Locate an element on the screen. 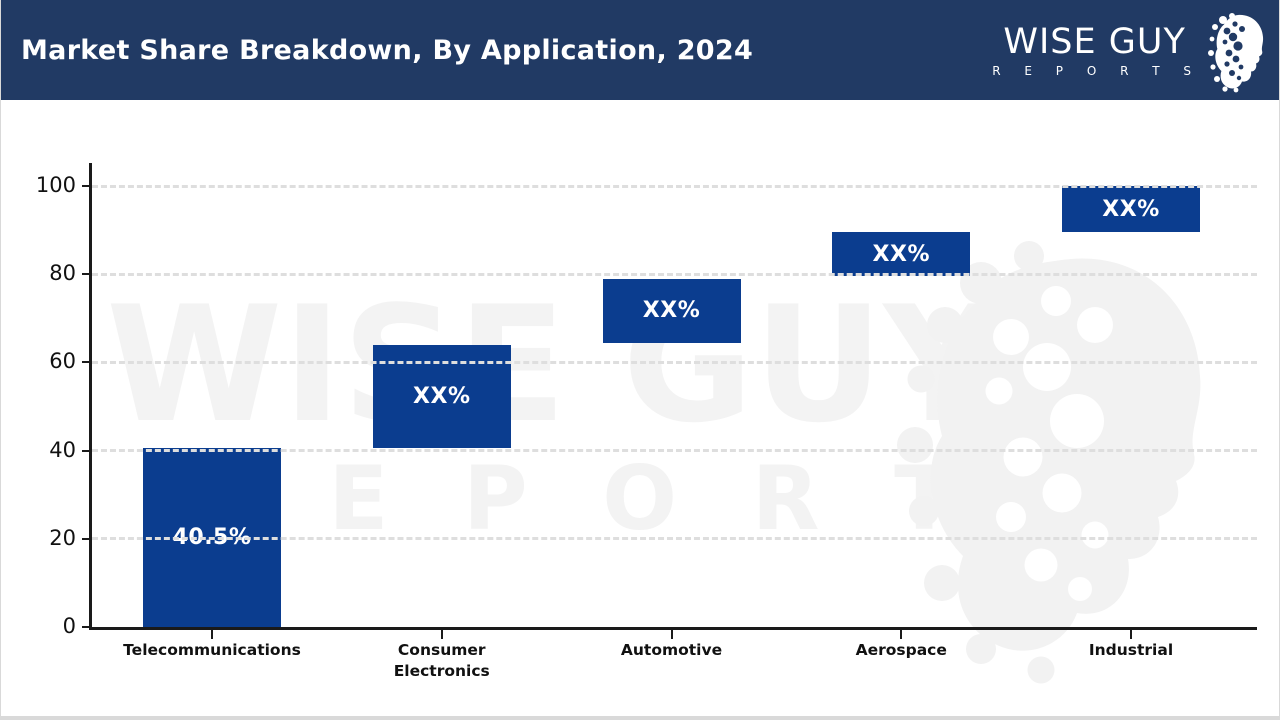  logo-text: WISE GUY R E P O R T S is located at coordinates (1094, 49).